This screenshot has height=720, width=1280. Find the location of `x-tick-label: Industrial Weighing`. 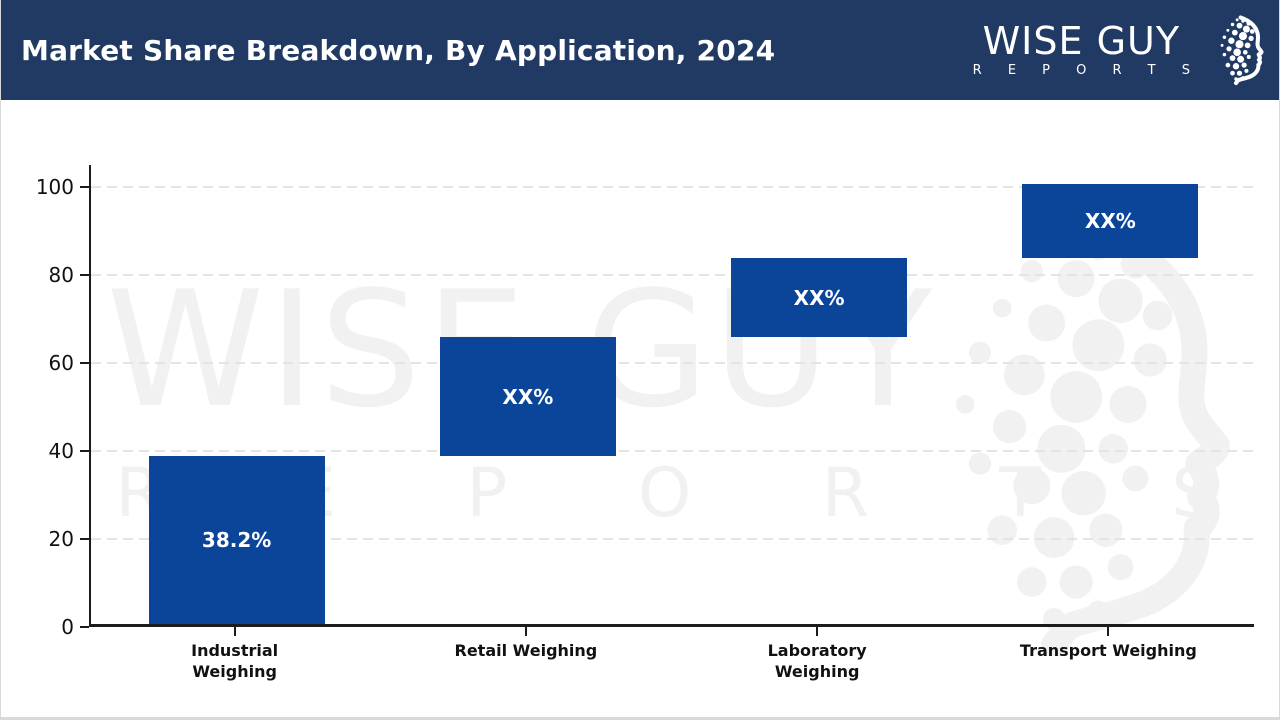

x-tick-label: Industrial Weighing is located at coordinates (235, 661).